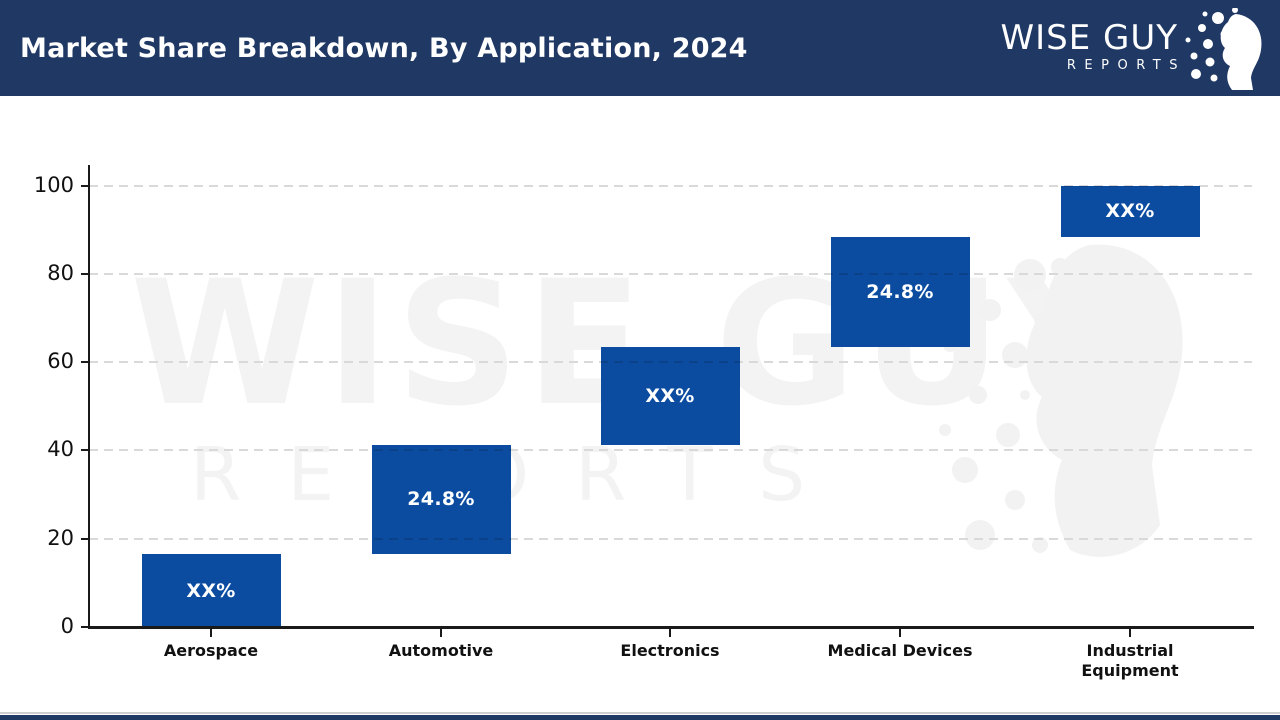  What do you see at coordinates (60, 449) in the screenshot?
I see `y-tick-label: 40` at bounding box center [60, 449].